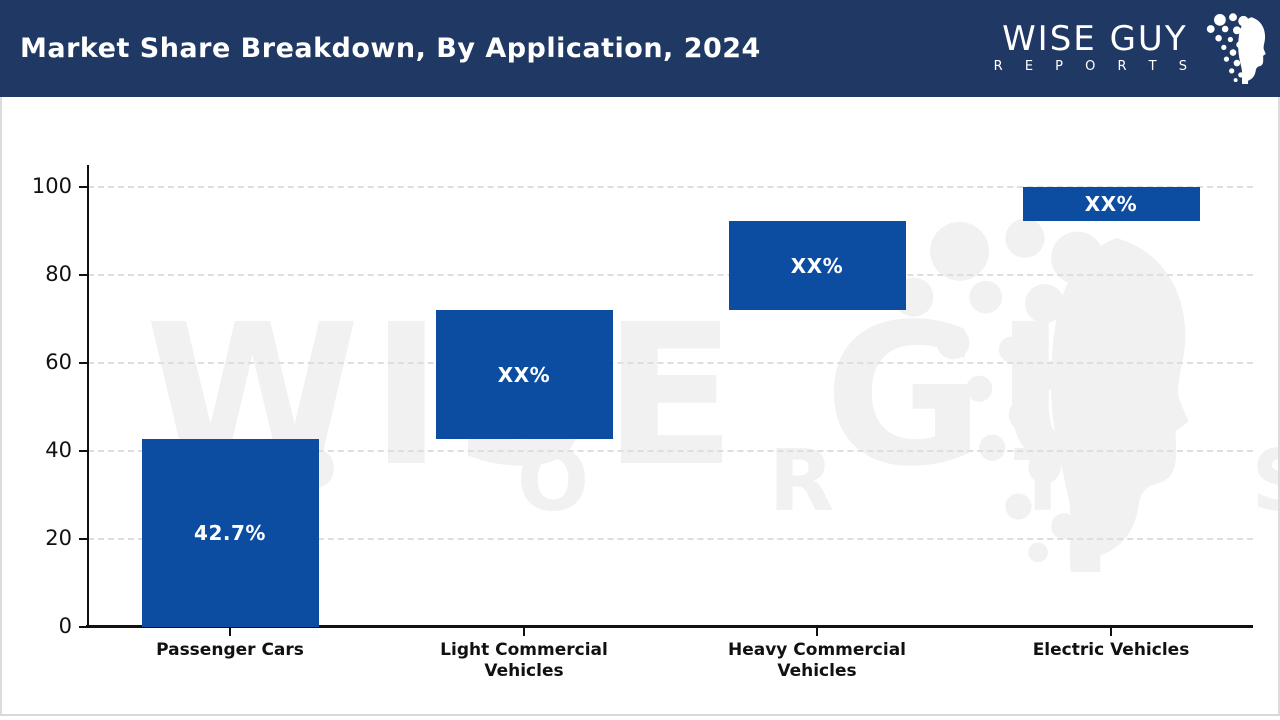 The image size is (1280, 720). What do you see at coordinates (58, 450) in the screenshot?
I see `y-tick-label-40: 40` at bounding box center [58, 450].